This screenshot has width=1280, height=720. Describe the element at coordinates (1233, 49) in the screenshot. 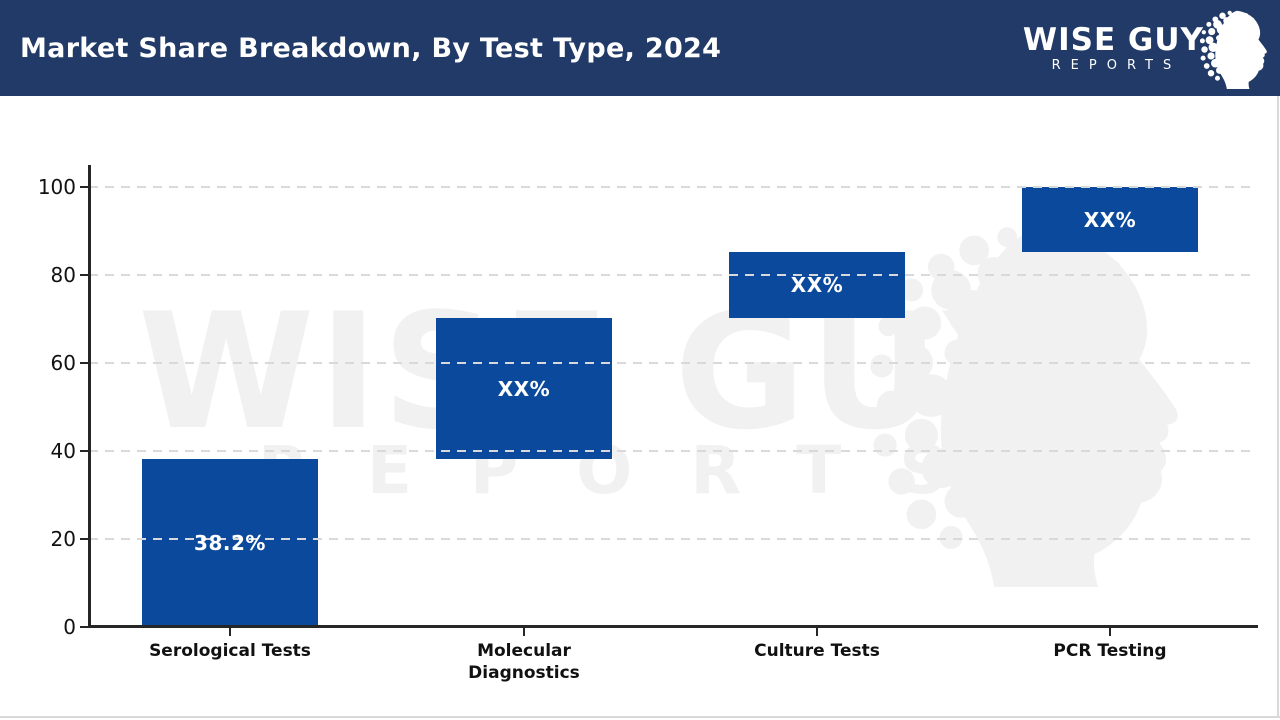

I see `wise-guy-head-icon` at that location.